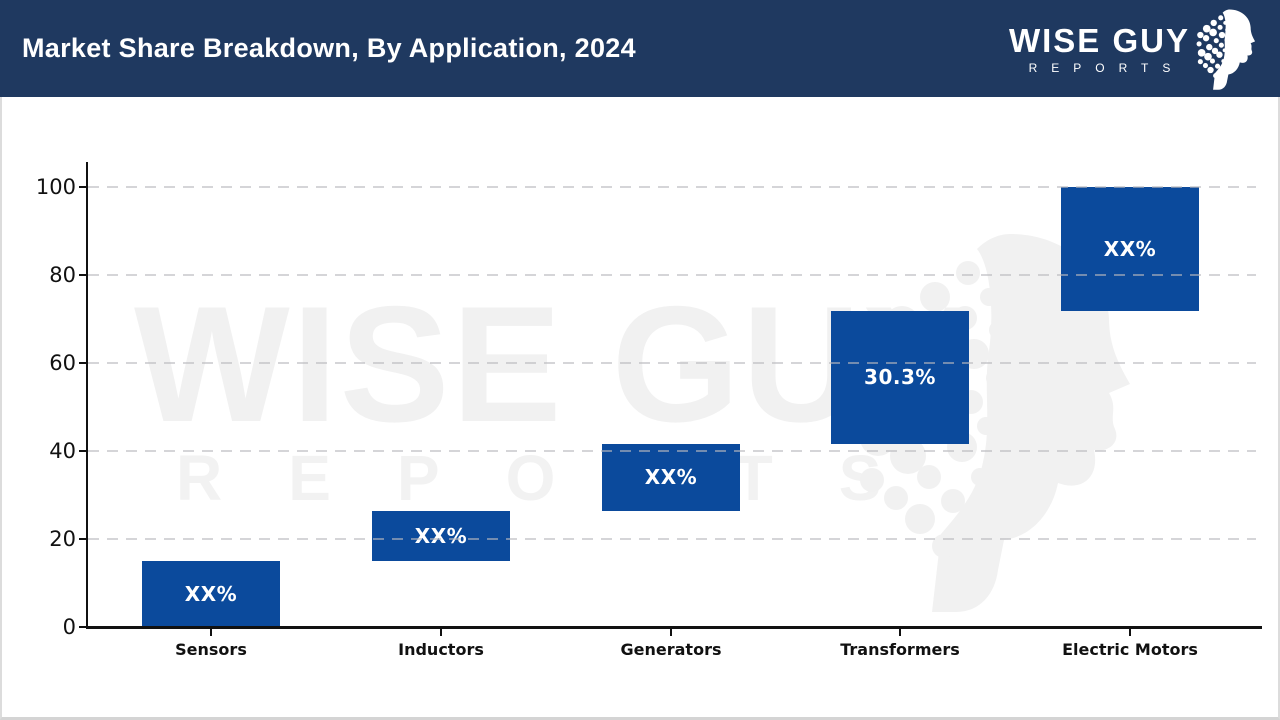 This screenshot has height=720, width=1280. I want to click on bar-generators: XX%, so click(671, 477).